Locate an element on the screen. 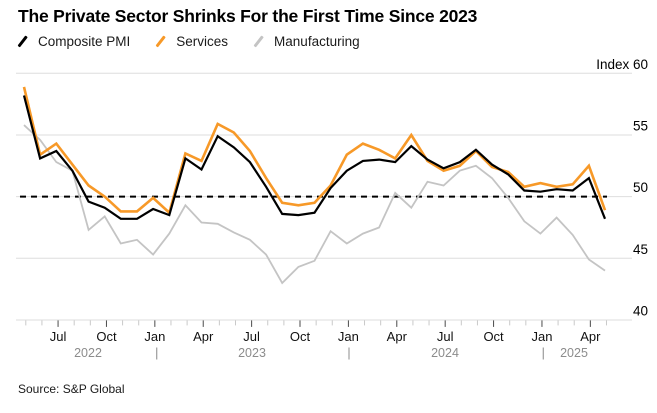 This screenshot has height=413, width=657. y-axis-label: 40 is located at coordinates (640, 310).